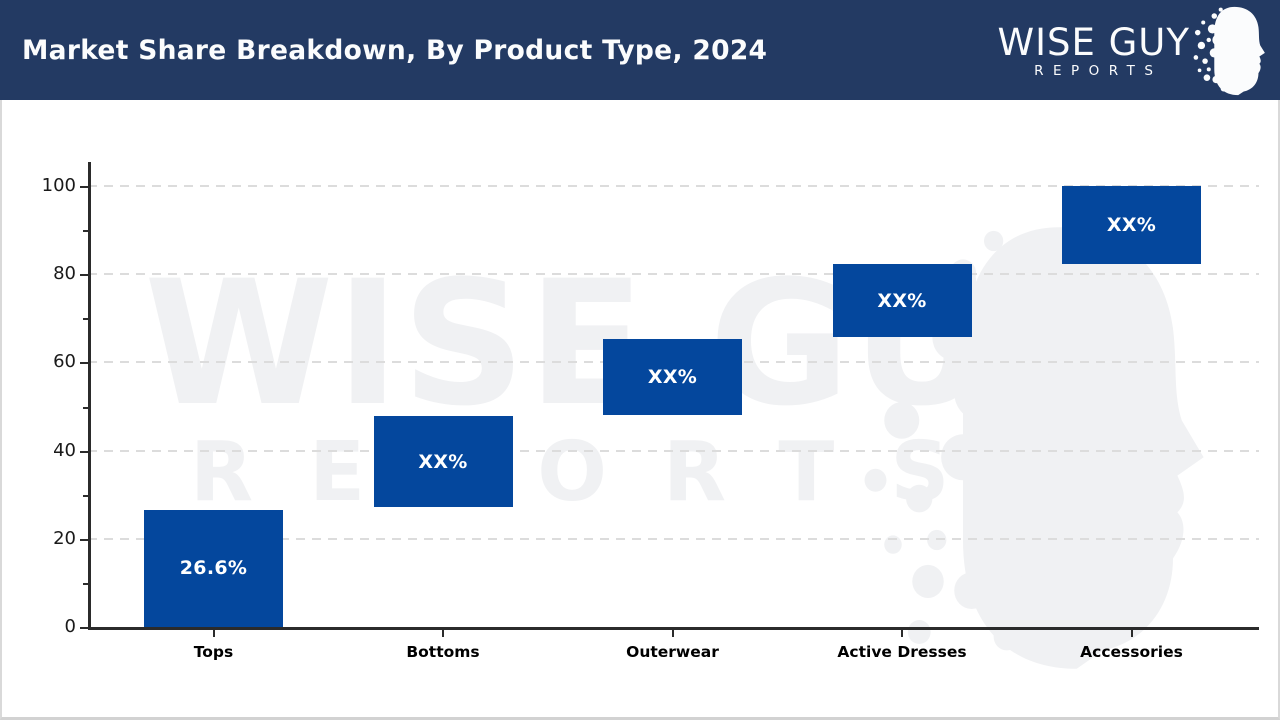 Image resolution: width=1280 pixels, height=720 pixels. Describe the element at coordinates (89, 396) in the screenshot. I see `y-axis` at that location.